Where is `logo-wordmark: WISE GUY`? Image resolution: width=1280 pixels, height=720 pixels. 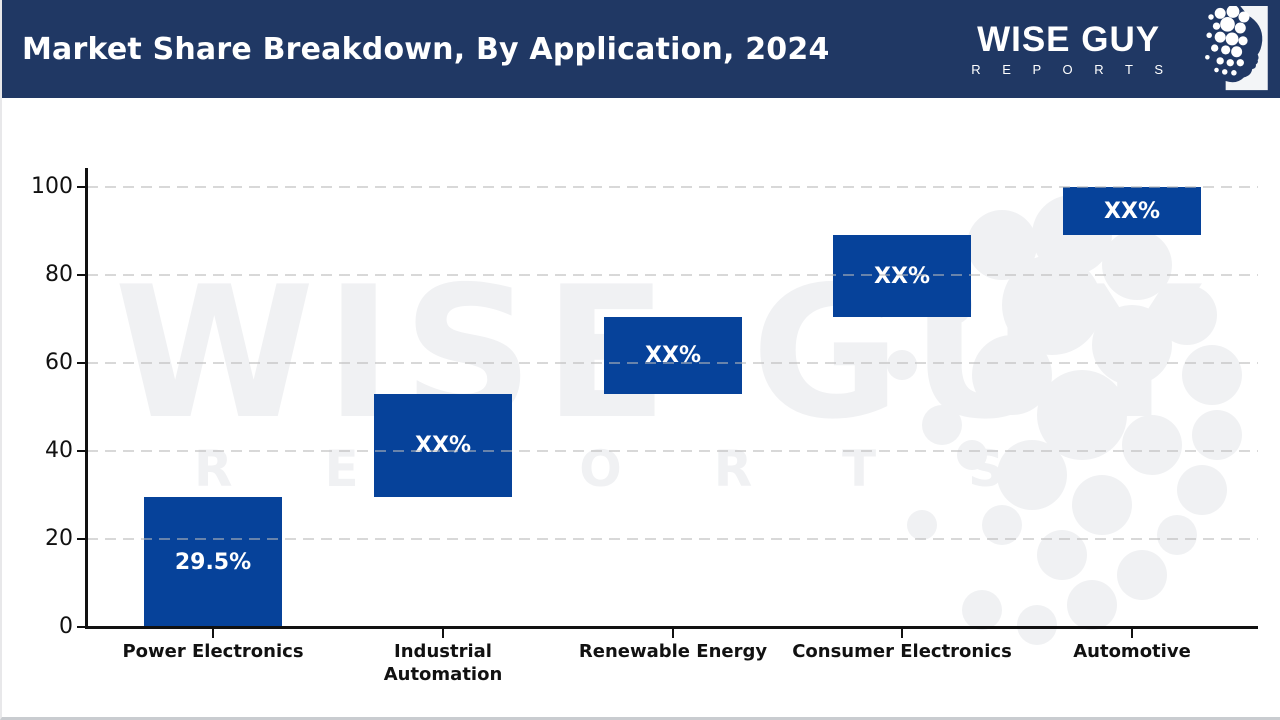 logo-wordmark: WISE GUY is located at coordinates (1069, 39).